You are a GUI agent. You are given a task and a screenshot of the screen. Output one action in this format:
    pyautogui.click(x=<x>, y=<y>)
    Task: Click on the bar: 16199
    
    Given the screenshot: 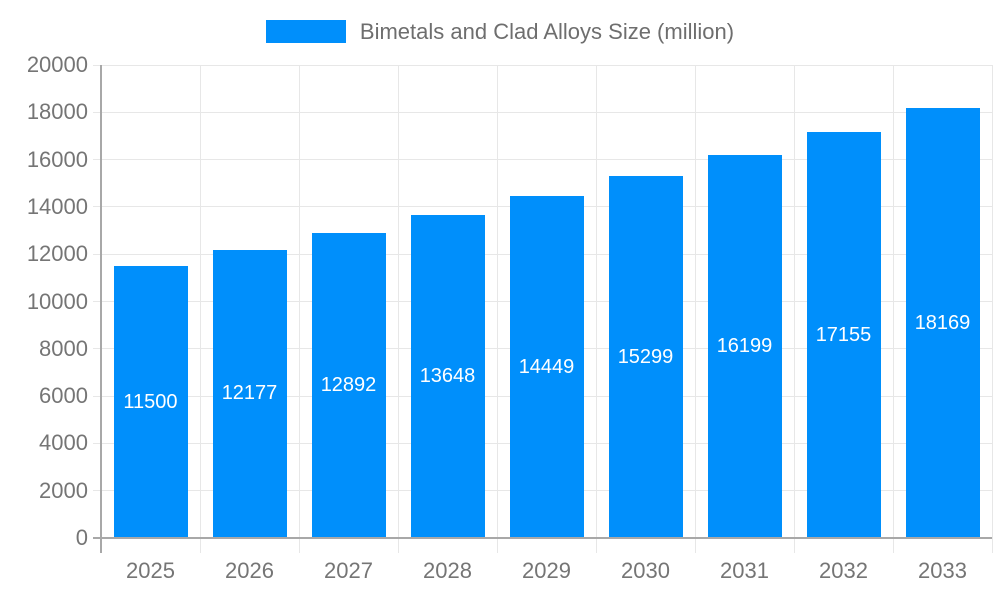 What is the action you would take?
    pyautogui.click(x=744, y=346)
    